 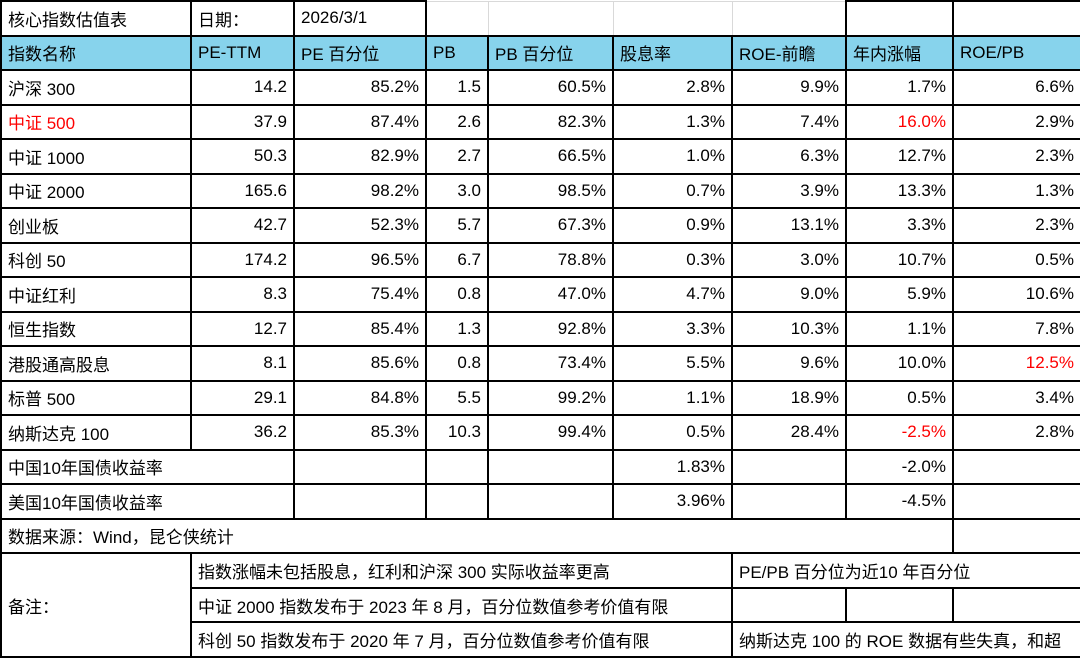 What do you see at coordinates (789, 156) in the screenshot?
I see `cell-roe-forward: 6.3%` at bounding box center [789, 156].